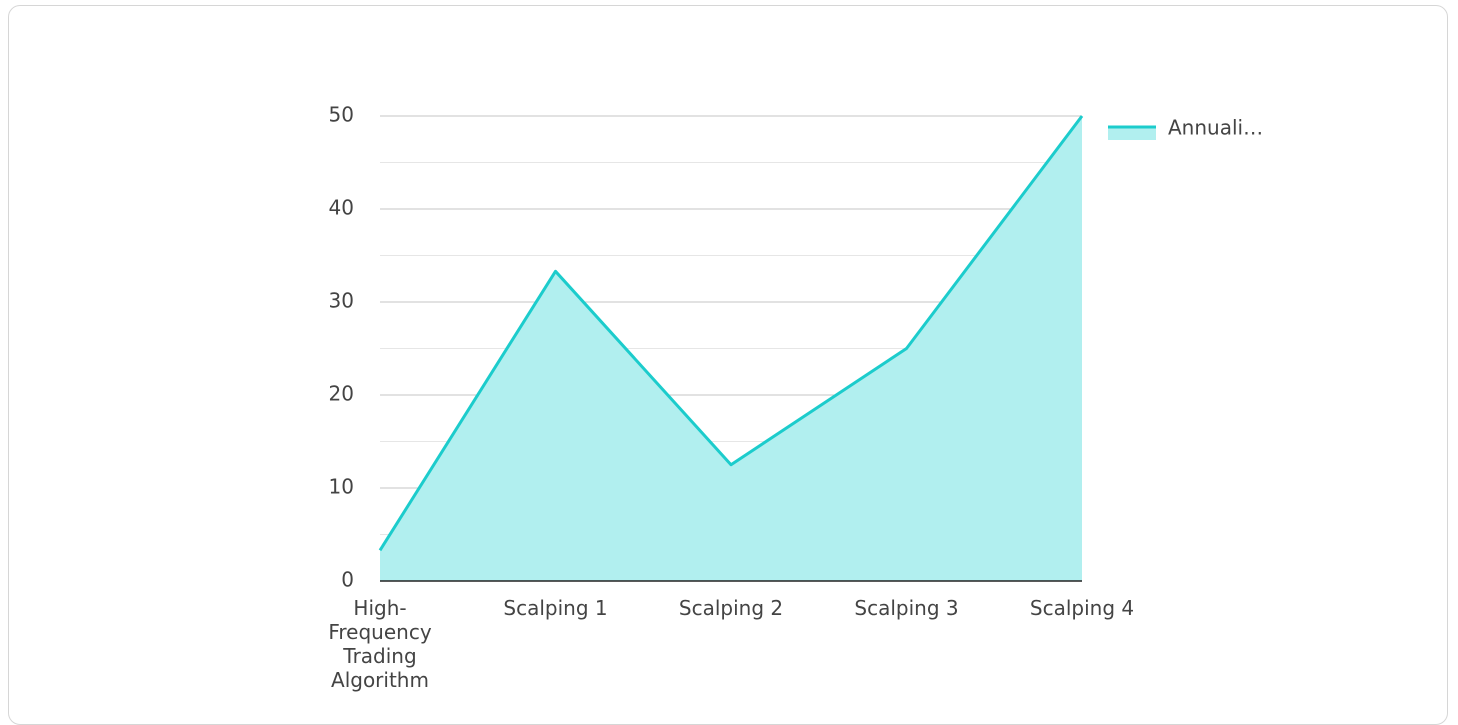 This screenshot has height=725, width=1458. What do you see at coordinates (1132, 133) in the screenshot?
I see `legend-swatch-fill` at bounding box center [1132, 133].